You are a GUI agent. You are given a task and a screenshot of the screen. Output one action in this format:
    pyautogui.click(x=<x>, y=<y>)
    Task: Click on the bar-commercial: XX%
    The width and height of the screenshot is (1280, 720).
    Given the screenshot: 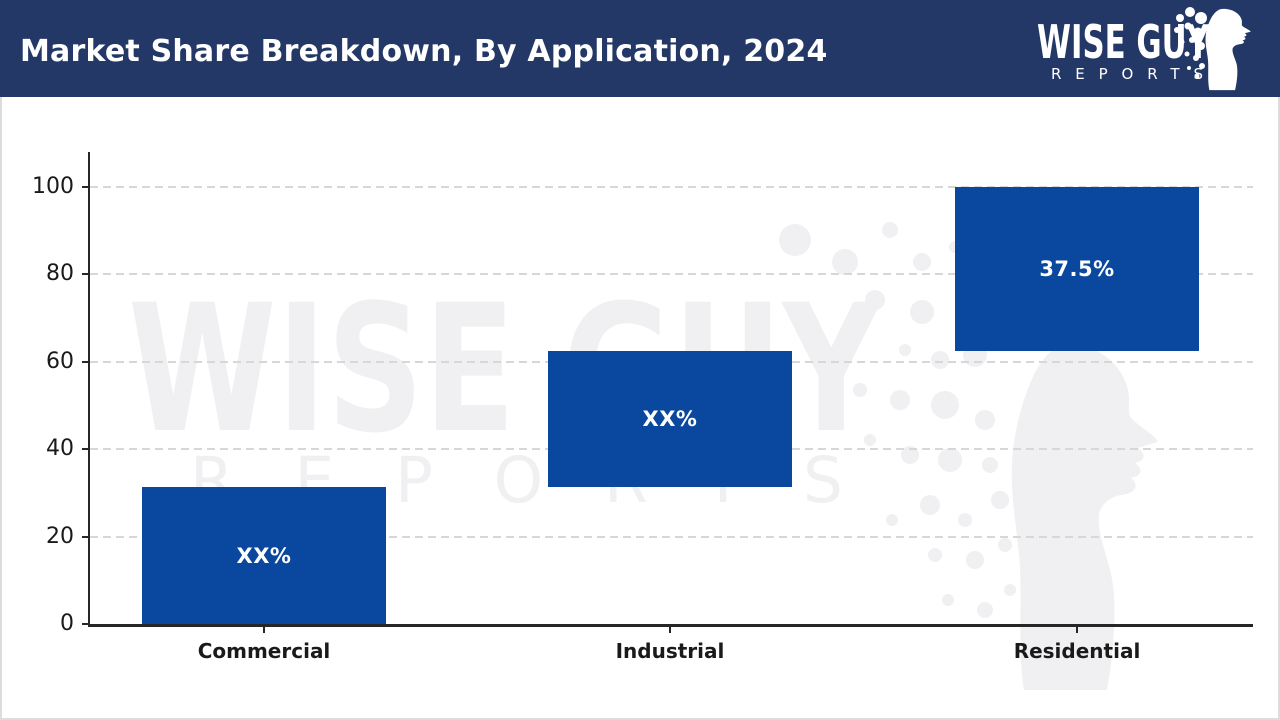 What is the action you would take?
    pyautogui.click(x=264, y=555)
    